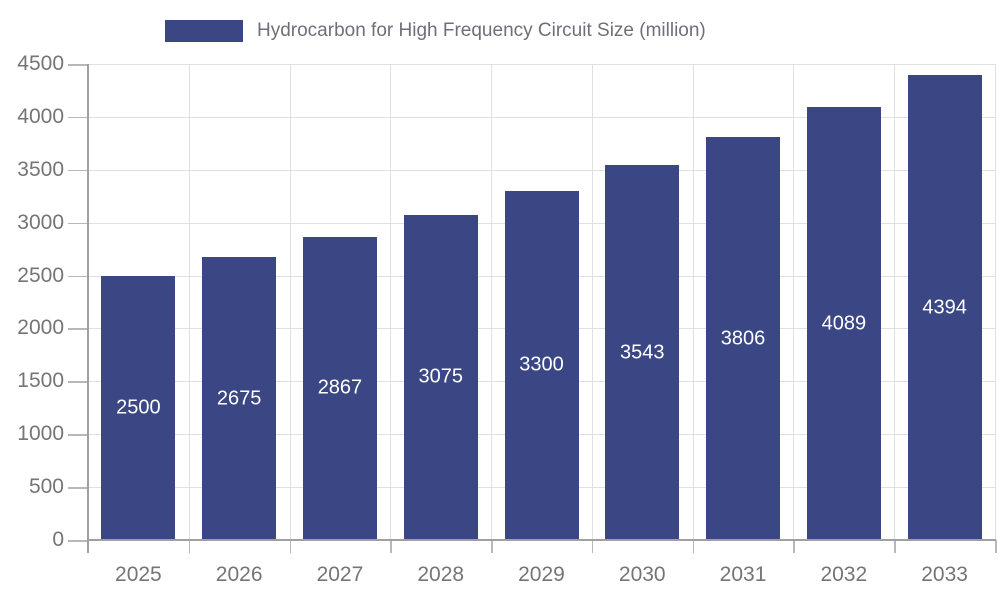  I want to click on x-axis-label: 2030, so click(642, 574).